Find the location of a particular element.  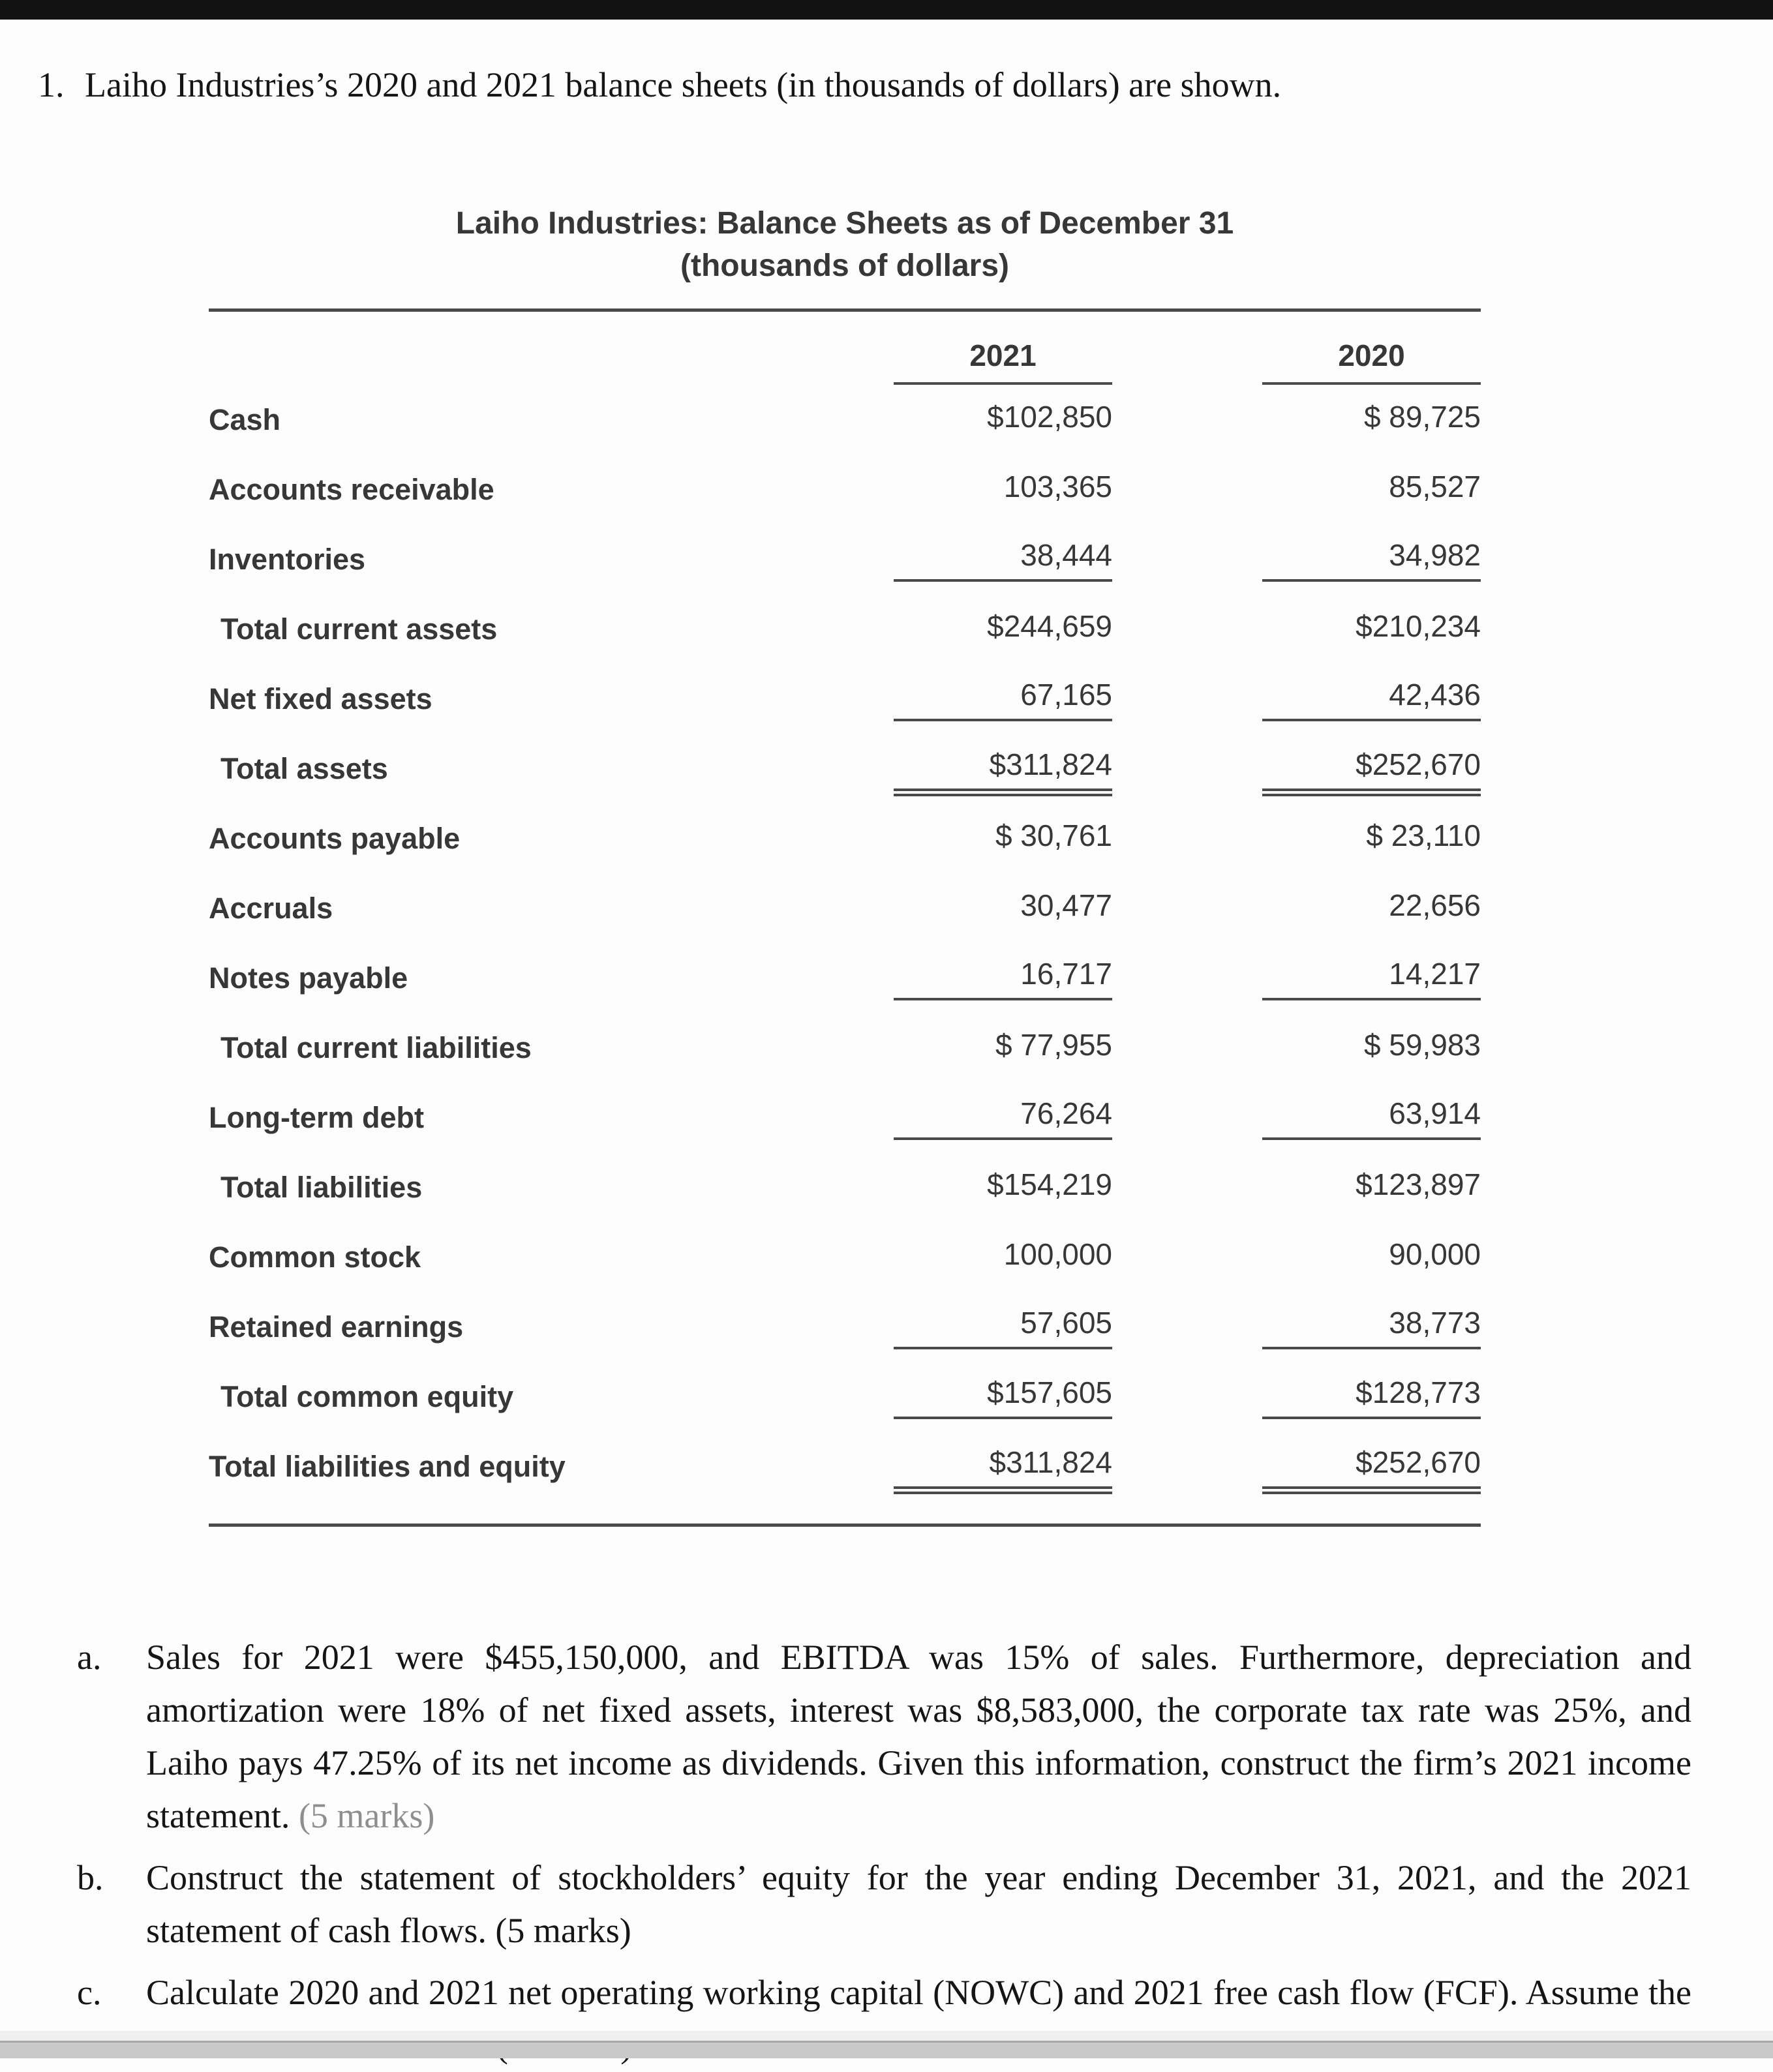

table-row: Total assets $311,824 $252,670 is located at coordinates (845, 769).